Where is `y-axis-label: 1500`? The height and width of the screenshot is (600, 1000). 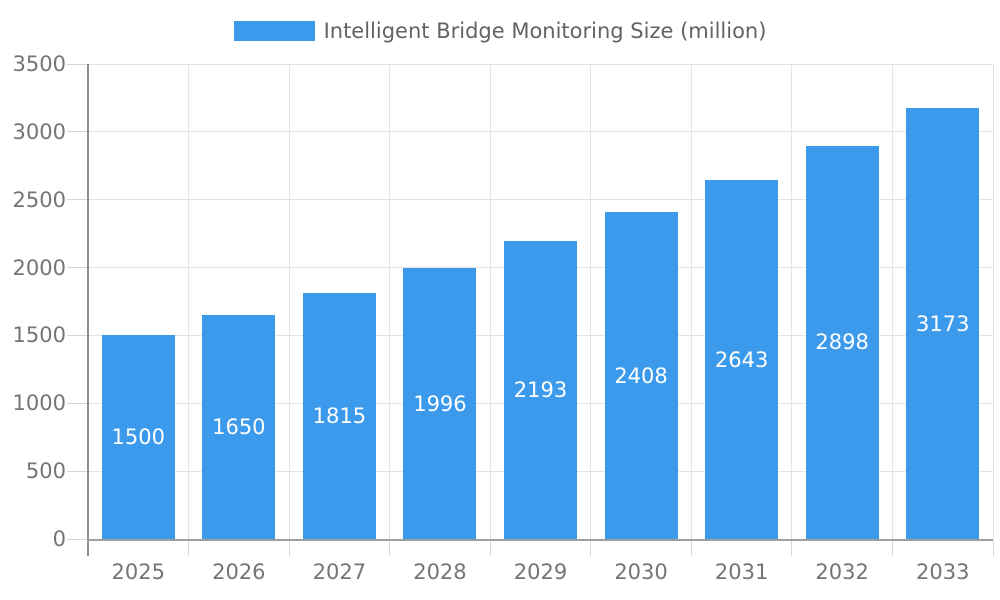
y-axis-label: 1500 is located at coordinates (39, 335).